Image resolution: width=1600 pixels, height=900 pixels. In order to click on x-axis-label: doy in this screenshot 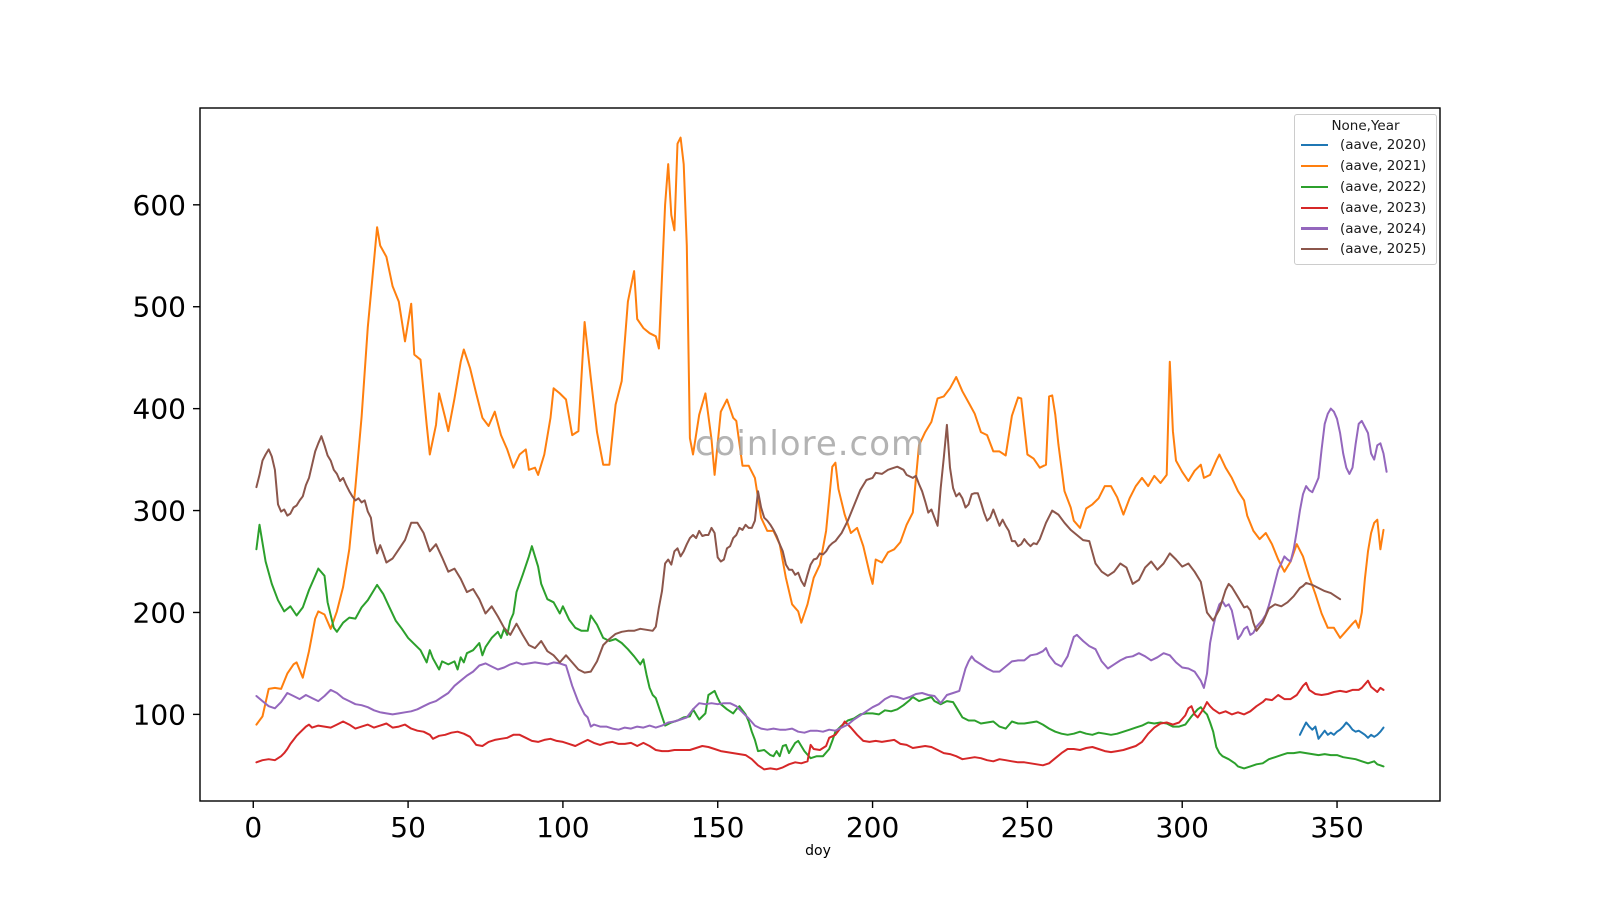, I will do `click(818, 851)`.